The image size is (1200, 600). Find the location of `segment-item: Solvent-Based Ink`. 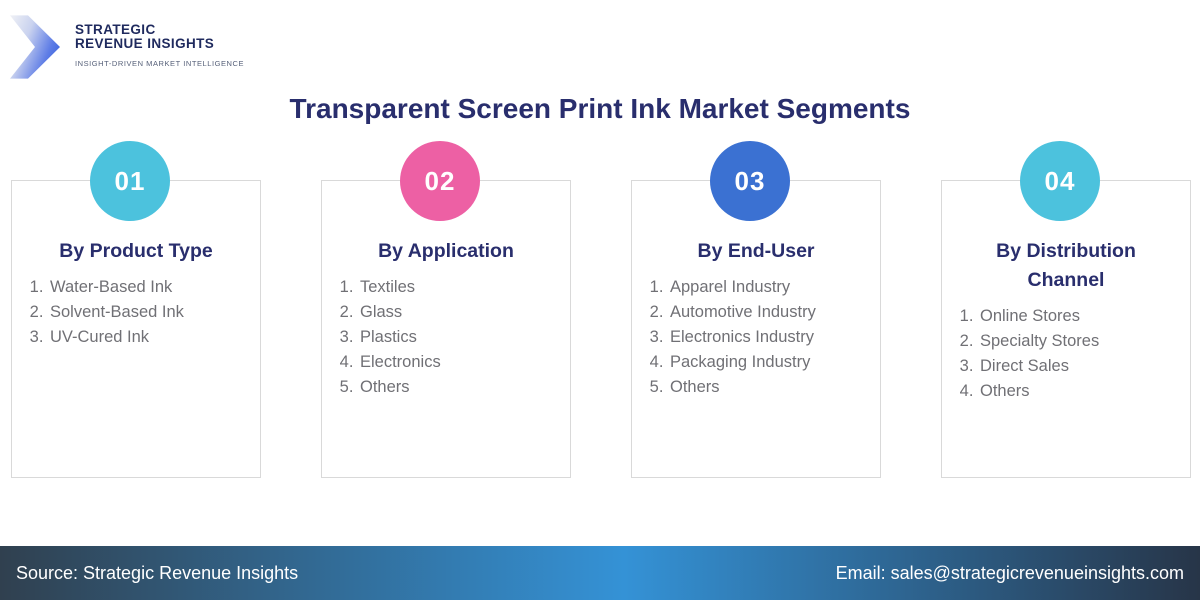

segment-item: Solvent-Based Ink is located at coordinates (154, 312).